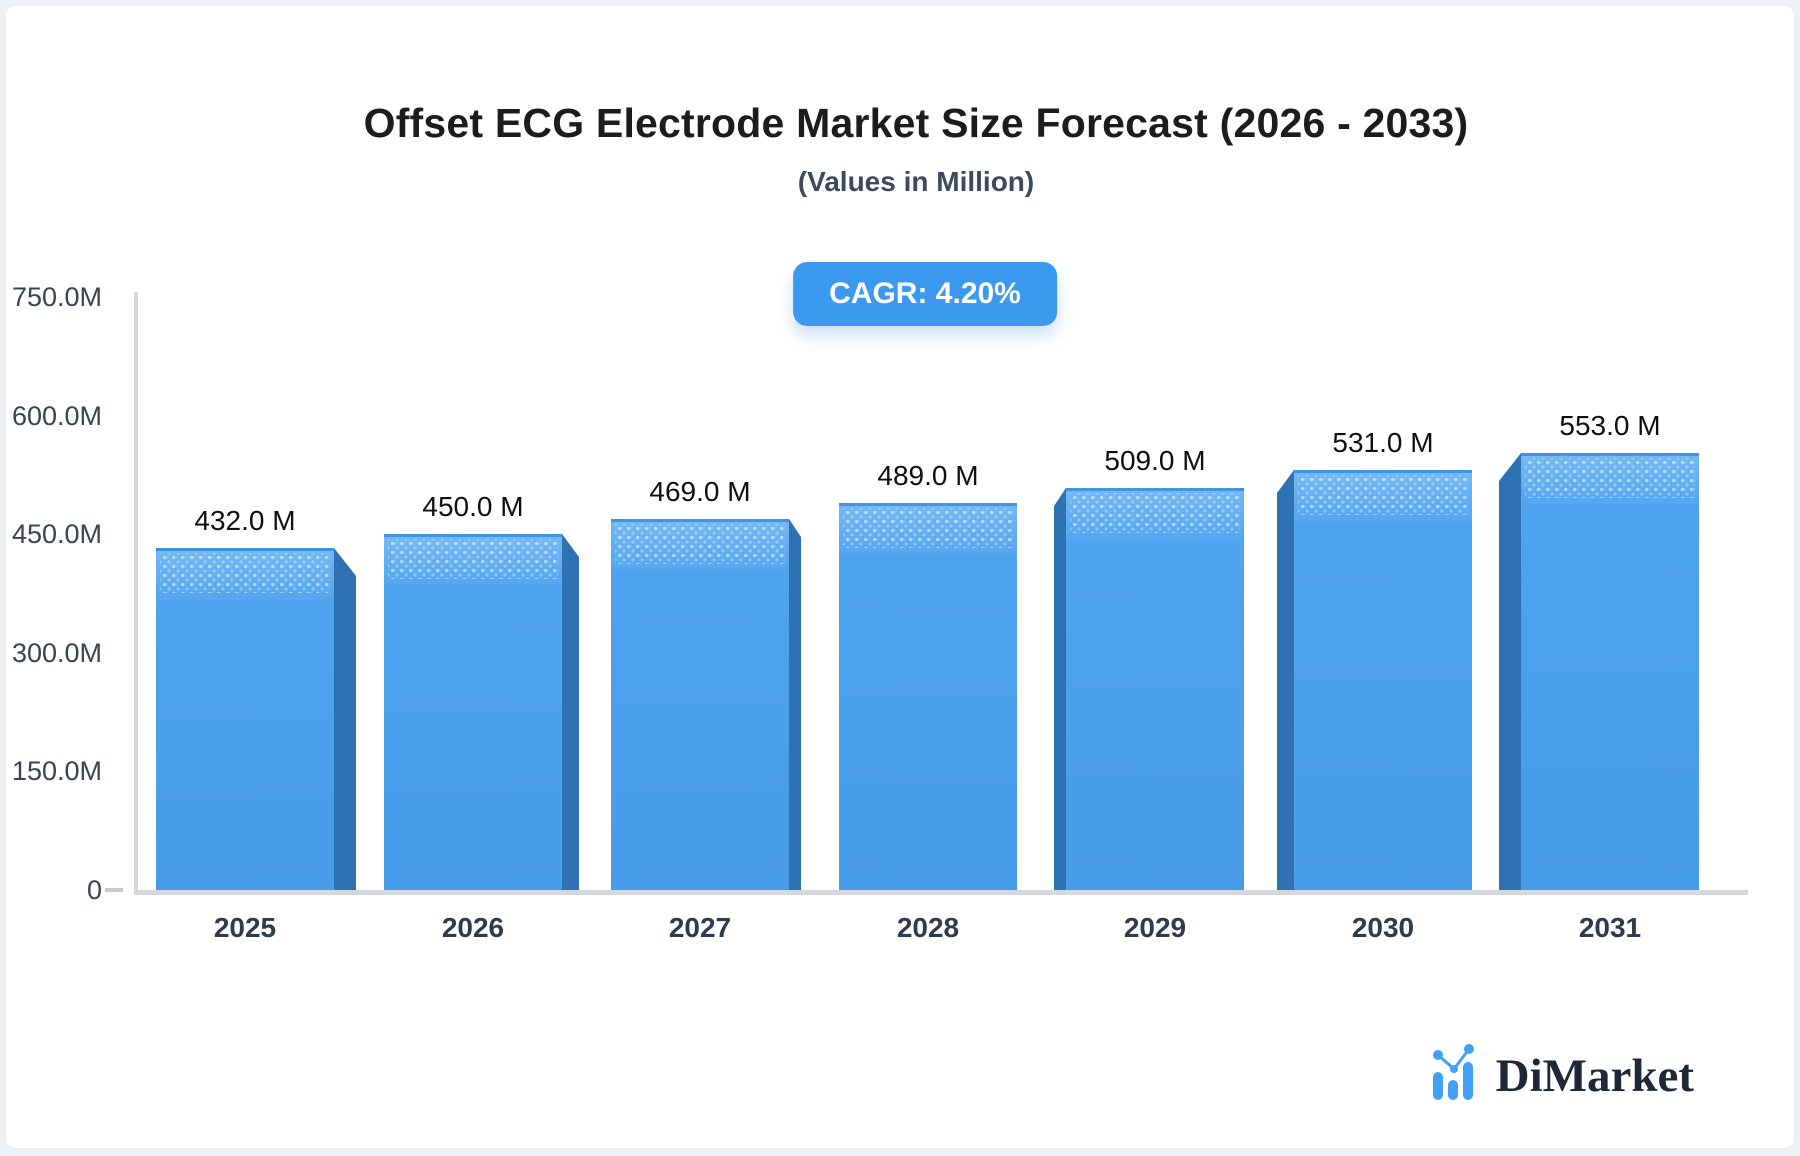  Describe the element at coordinates (136, 593) in the screenshot. I see `y-axis-line` at that location.